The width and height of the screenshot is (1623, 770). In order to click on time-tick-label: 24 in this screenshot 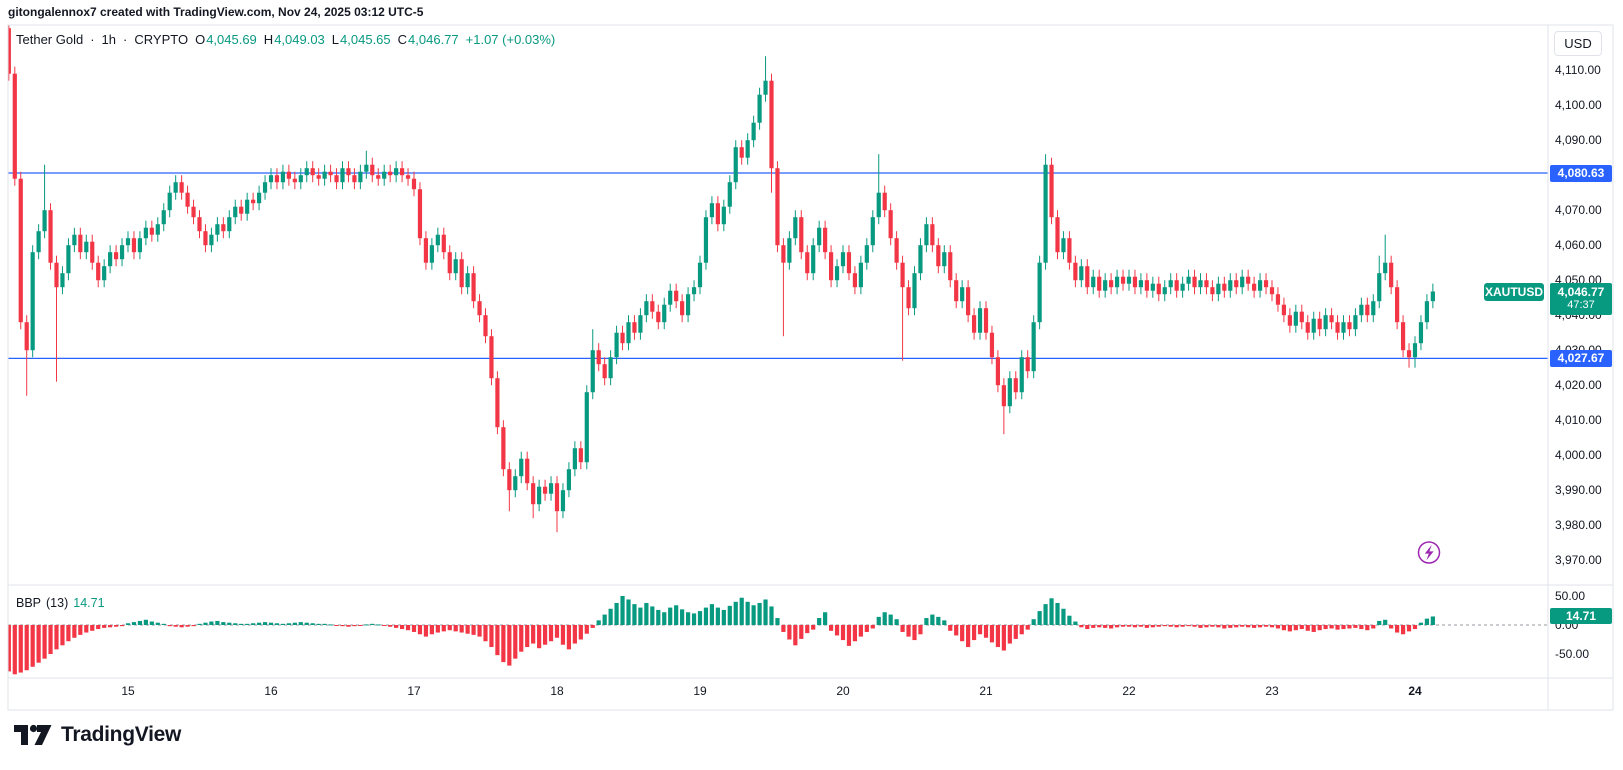, I will do `click(1415, 691)`.